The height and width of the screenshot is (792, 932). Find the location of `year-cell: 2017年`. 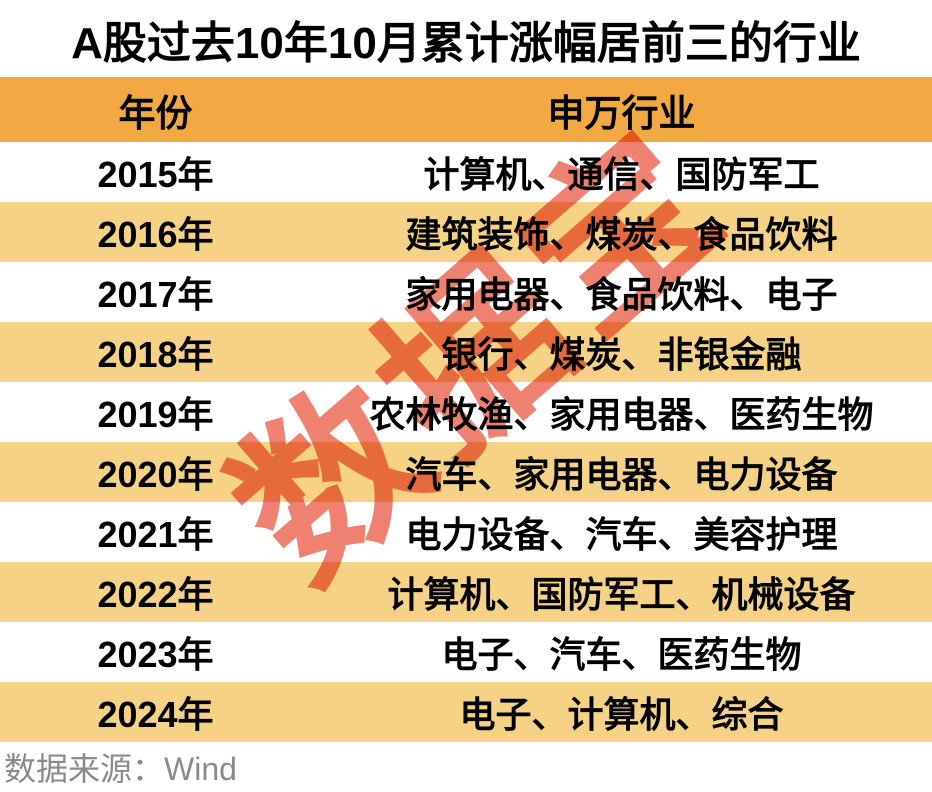

year-cell: 2017年 is located at coordinates (155, 294).